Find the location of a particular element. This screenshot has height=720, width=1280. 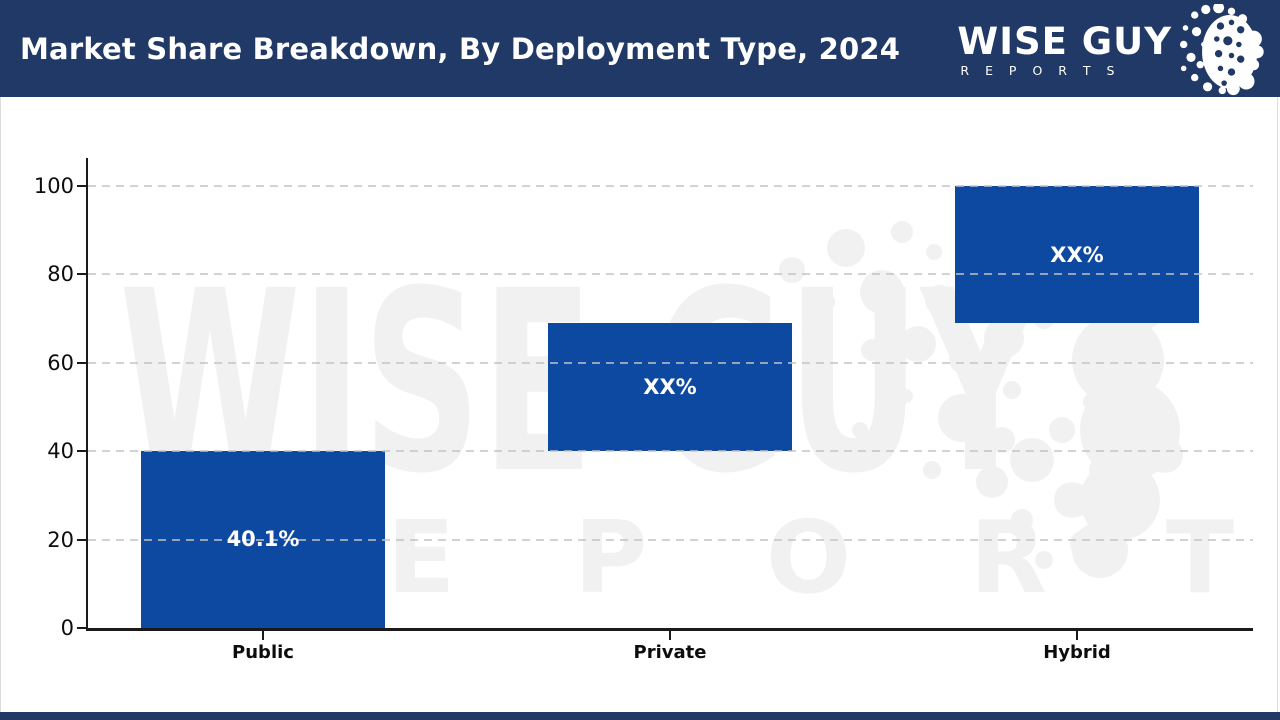

bar-private is located at coordinates (670, 387).